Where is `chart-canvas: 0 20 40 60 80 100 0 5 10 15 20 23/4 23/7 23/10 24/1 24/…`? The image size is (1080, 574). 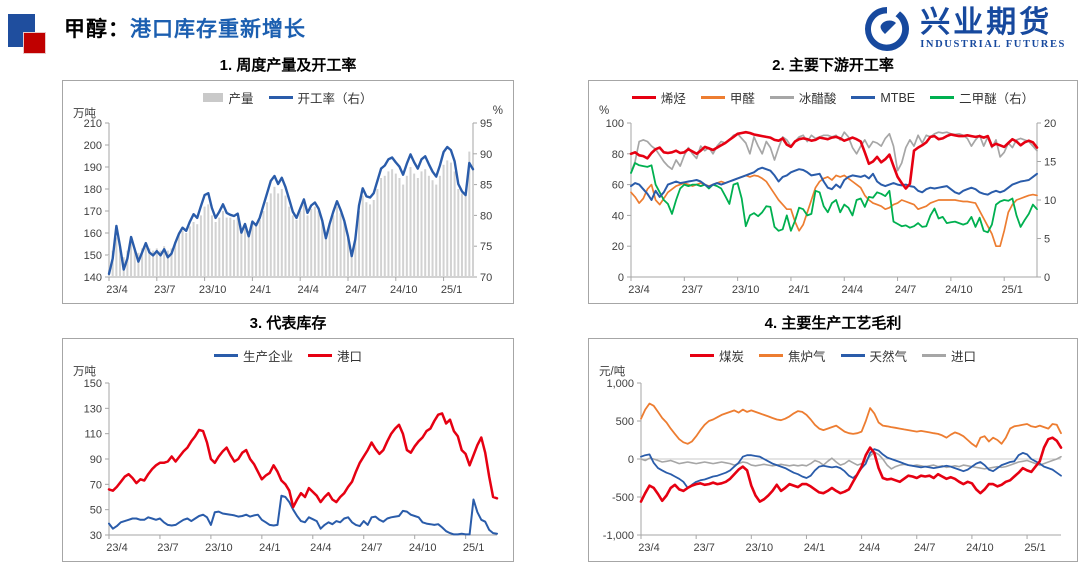
chart-canvas: 0 20 40 60 80 100 0 5 10 15 20 23/4 23/7 23/10 24/1 24/… is located at coordinates (831, 207).